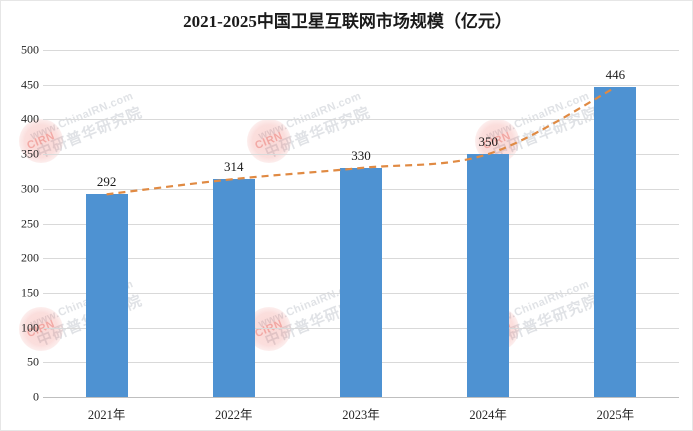 This screenshot has height=431, width=693. What do you see at coordinates (30, 153) in the screenshot?
I see `y-axis-tick-label: 350` at bounding box center [30, 153].